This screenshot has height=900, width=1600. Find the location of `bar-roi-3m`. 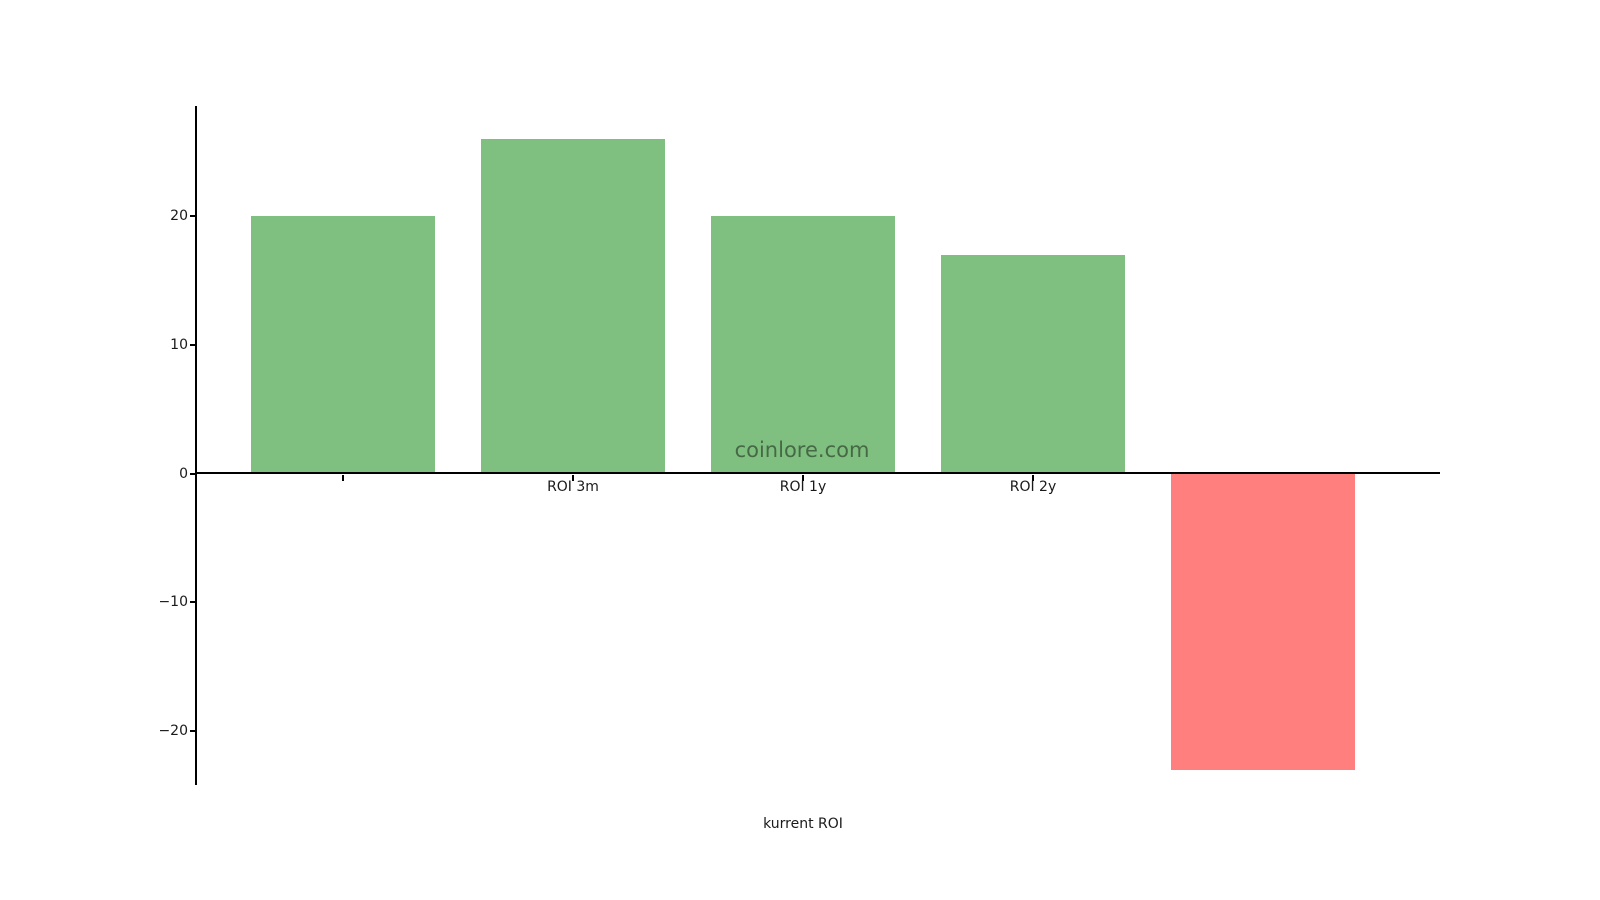

bar-roi-3m is located at coordinates (573, 306).